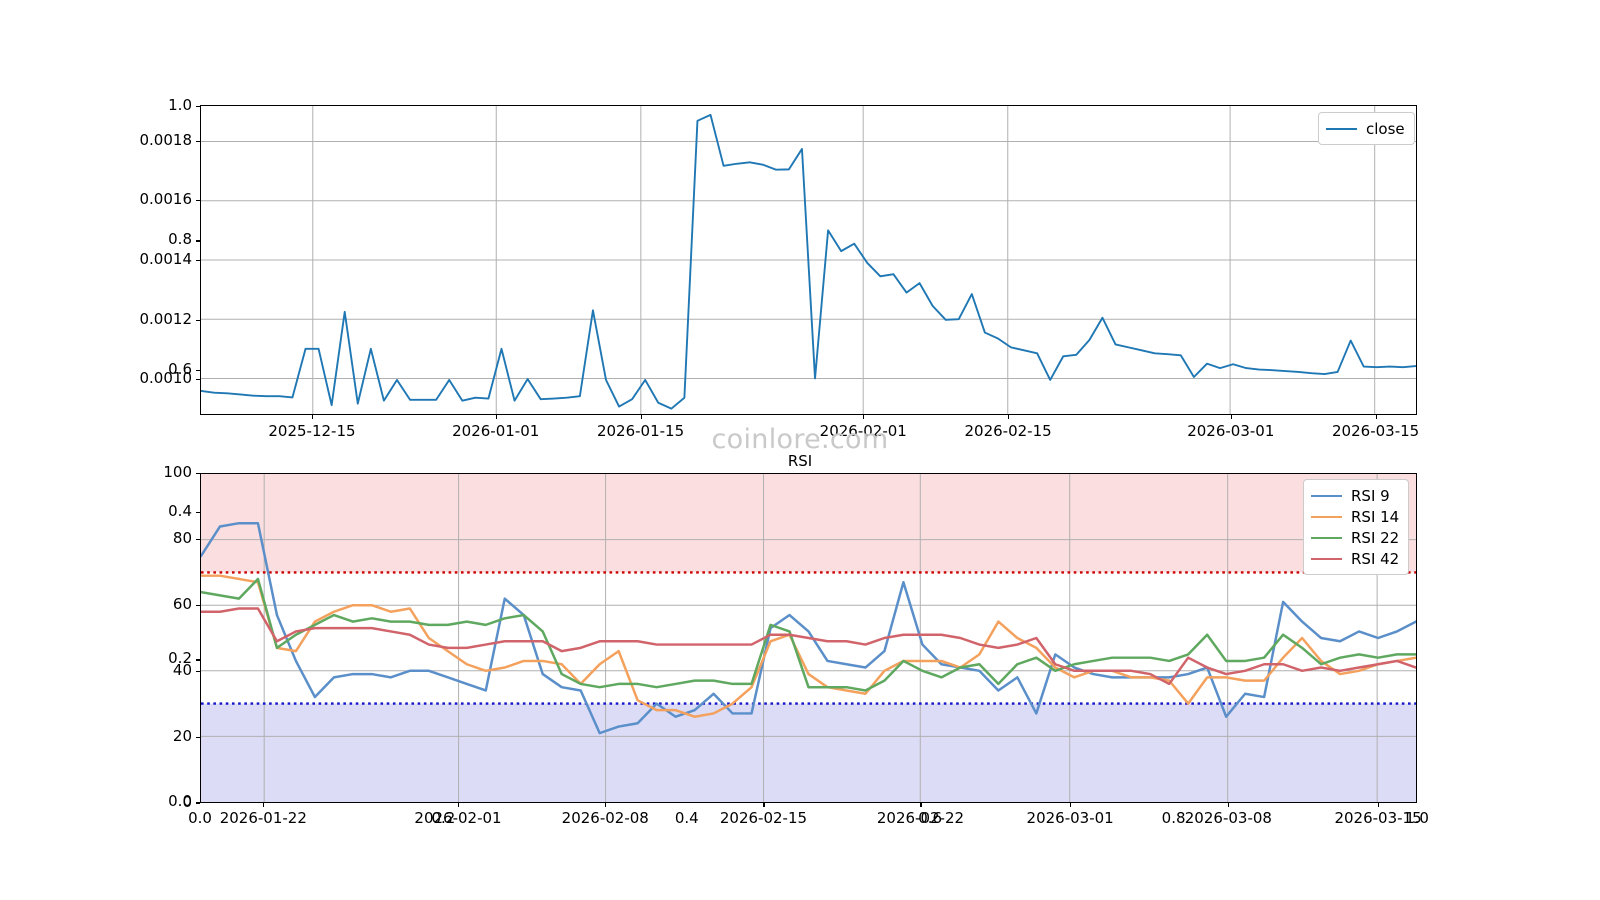  I want to click on rsi-phantom-x-tick-label: 1.0, so click(1417, 818).